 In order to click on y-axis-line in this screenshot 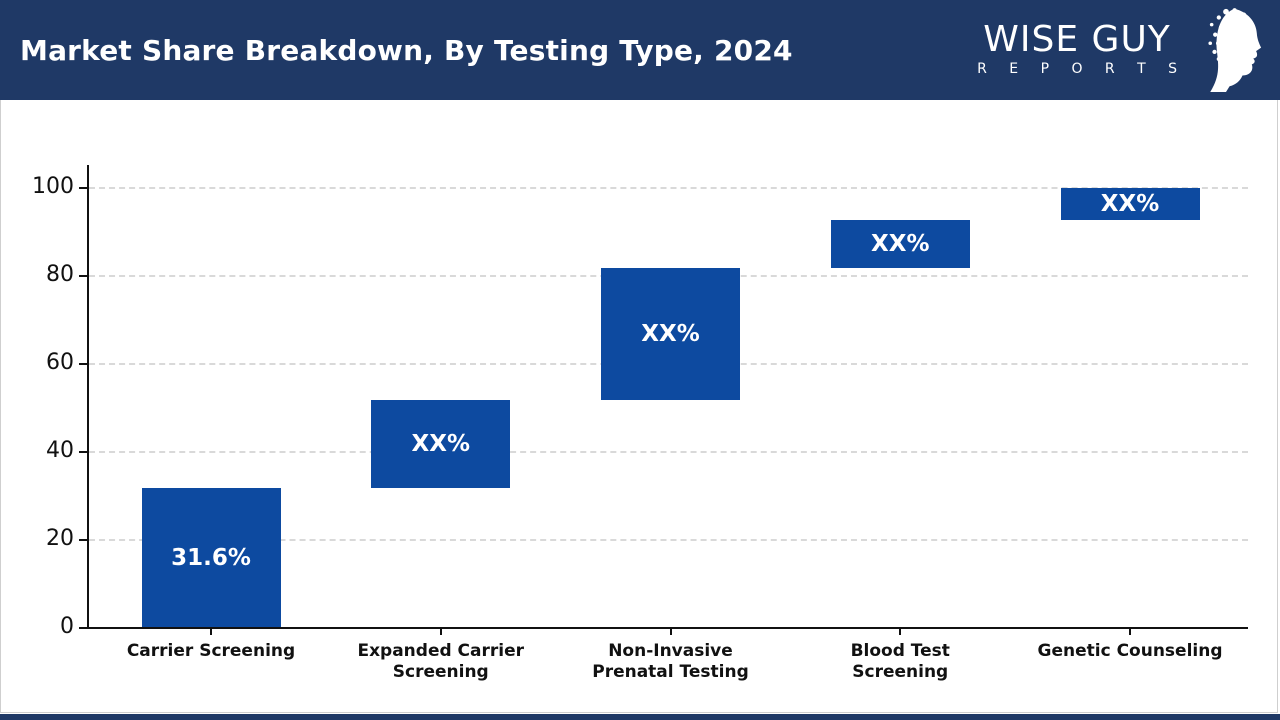, I will do `click(88, 397)`.